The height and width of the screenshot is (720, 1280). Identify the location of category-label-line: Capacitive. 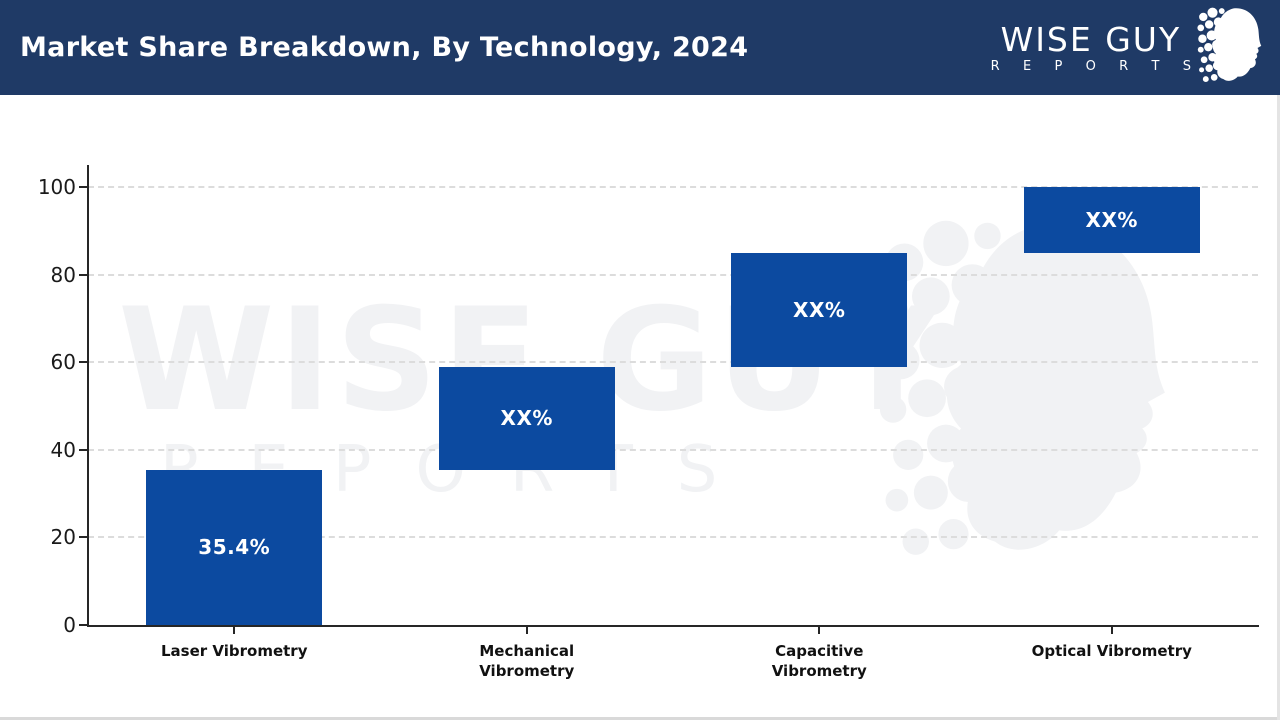
(819, 651).